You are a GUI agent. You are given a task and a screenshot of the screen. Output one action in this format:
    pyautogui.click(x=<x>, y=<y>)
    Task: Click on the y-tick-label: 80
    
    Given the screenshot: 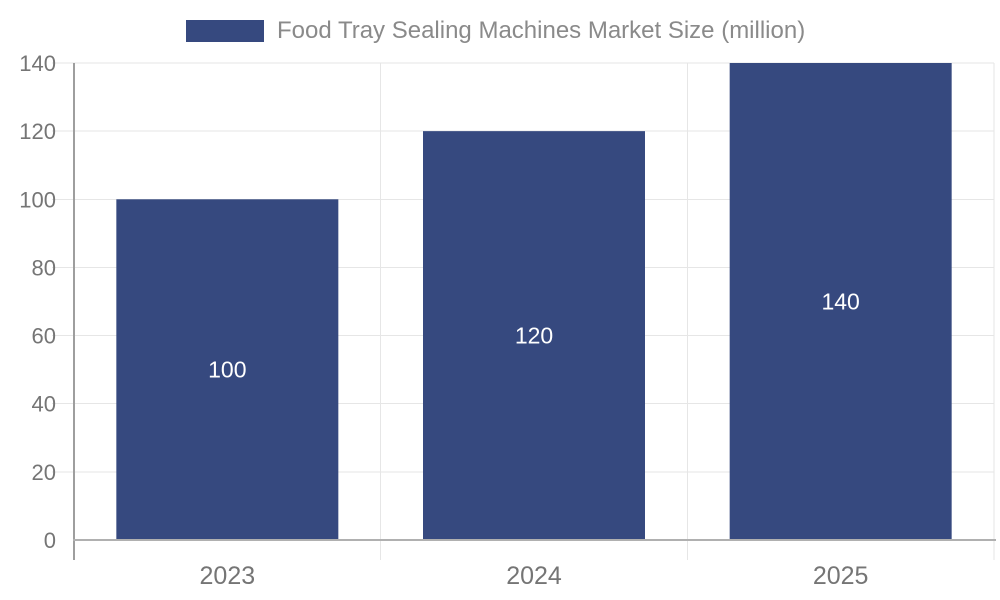 What is the action you would take?
    pyautogui.click(x=44, y=267)
    